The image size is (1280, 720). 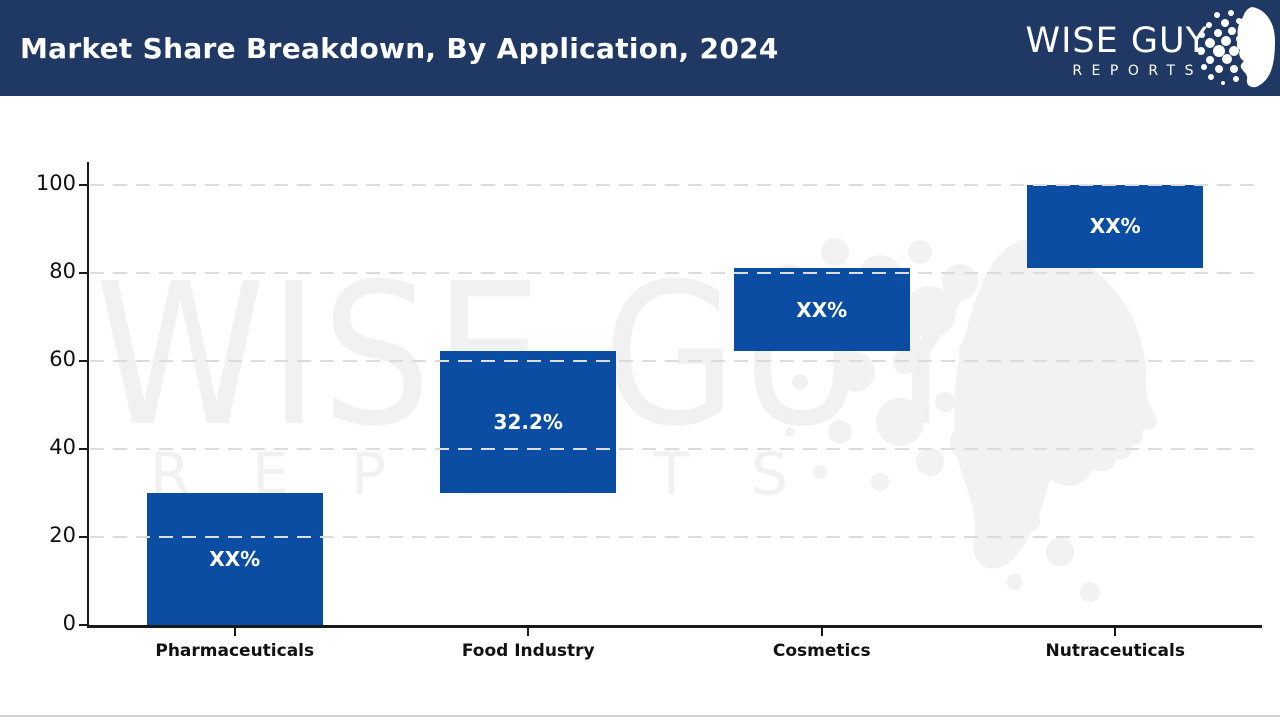 What do you see at coordinates (1116, 41) in the screenshot?
I see `logo-wordmark: WISE GUY` at bounding box center [1116, 41].